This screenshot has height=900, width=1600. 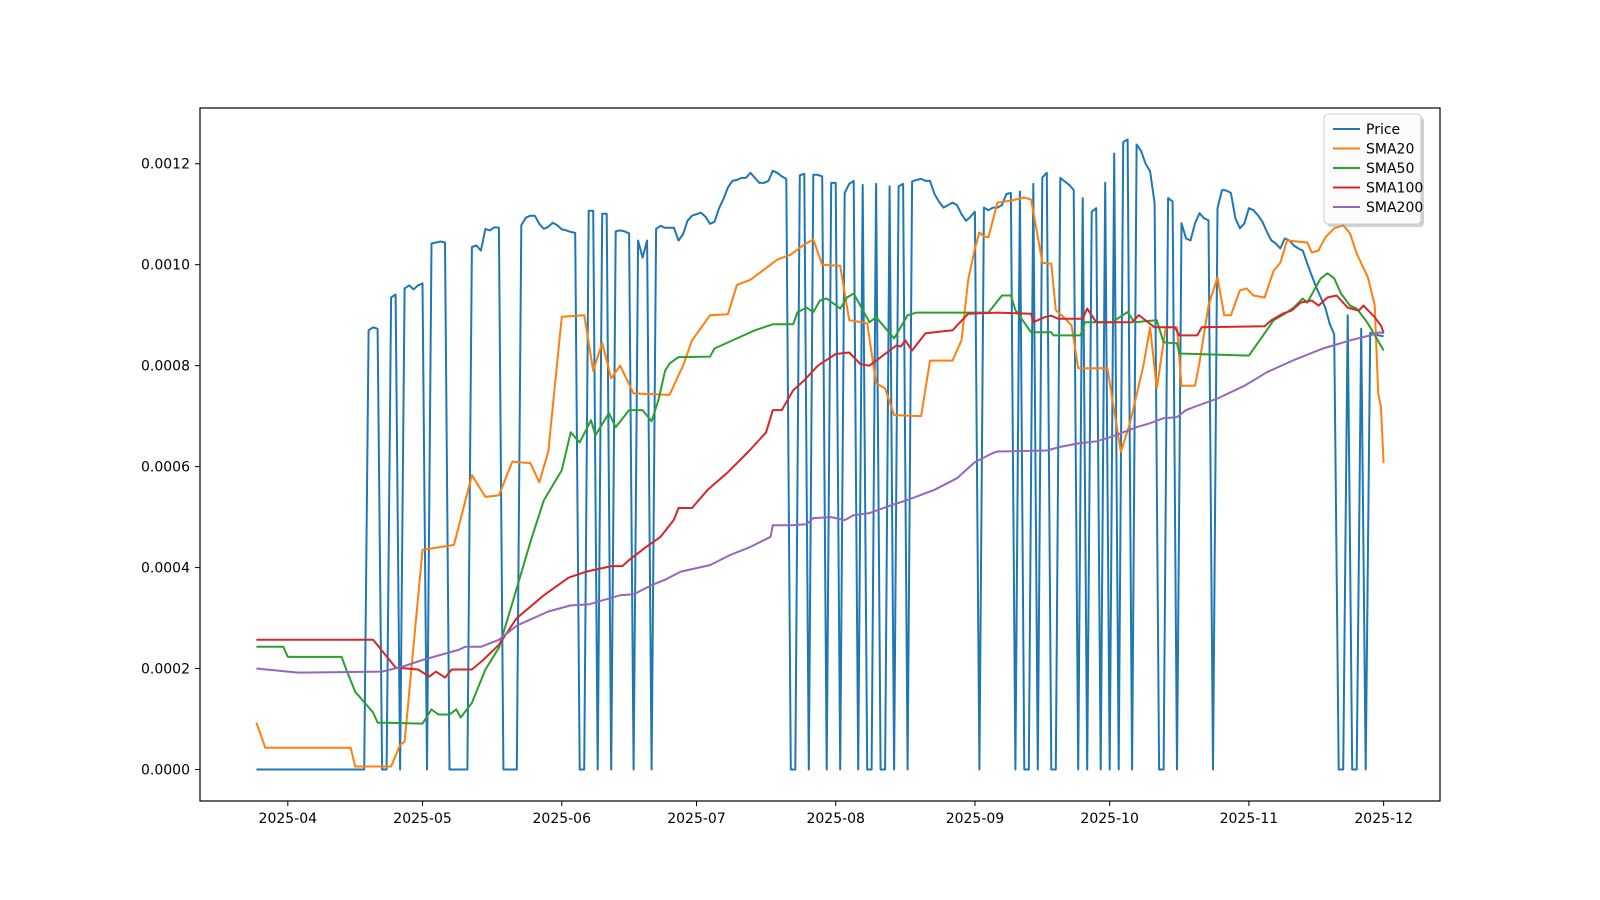 I want to click on legend-box, so click(x=1372, y=169).